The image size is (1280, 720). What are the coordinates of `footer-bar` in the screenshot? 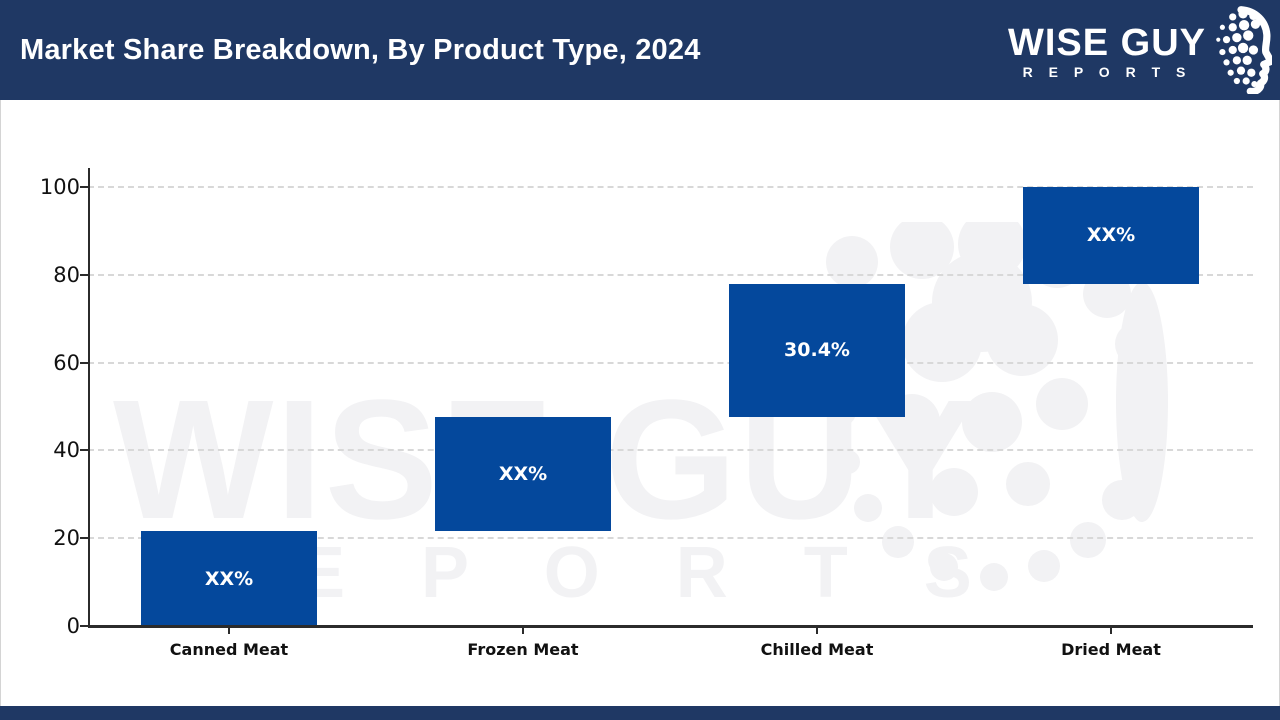 It's located at (640, 713).